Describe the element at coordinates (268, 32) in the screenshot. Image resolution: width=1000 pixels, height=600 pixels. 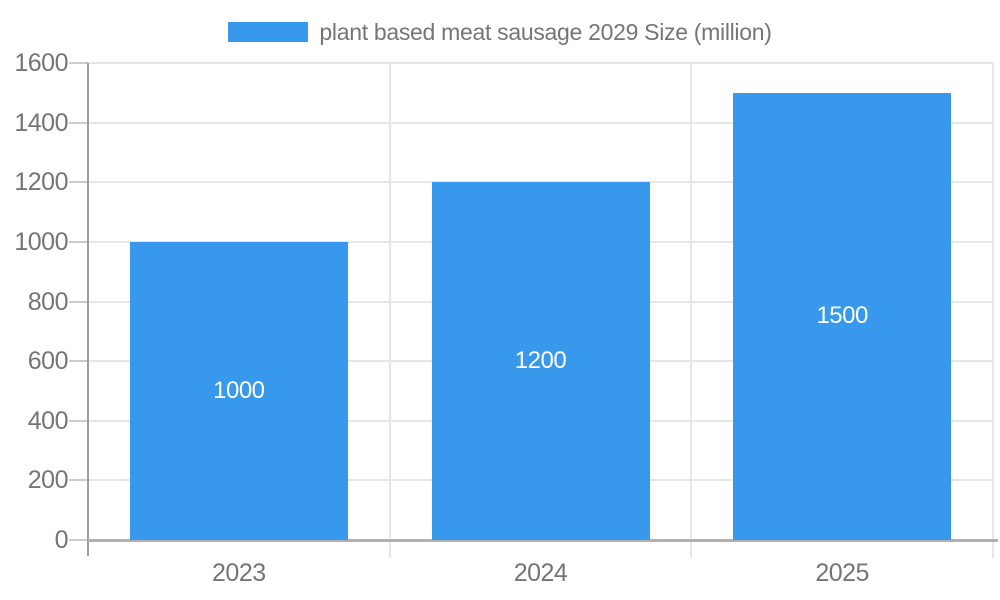
I see `legend-swatch-icon` at that location.